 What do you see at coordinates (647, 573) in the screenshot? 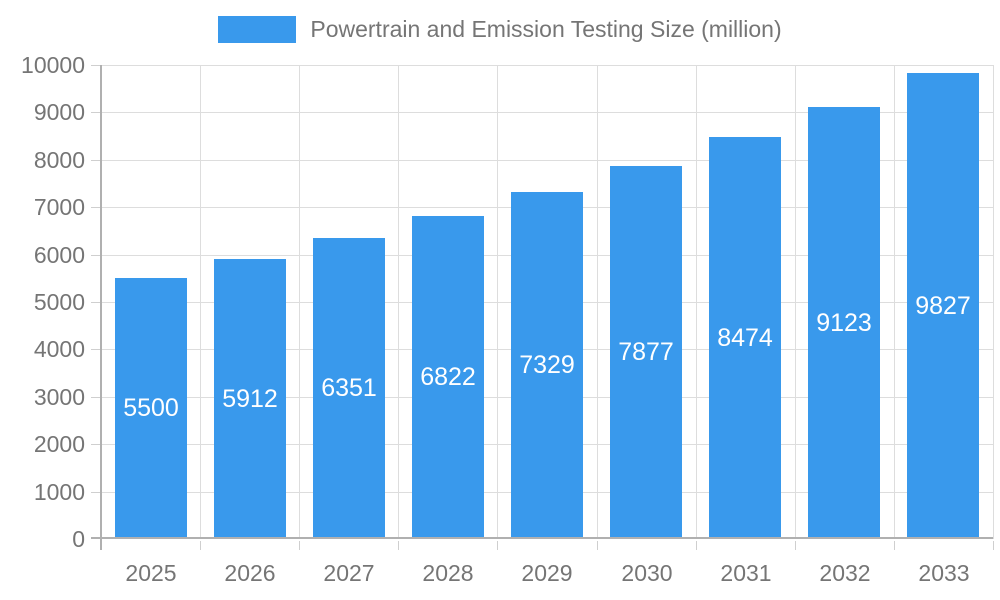
I see `x-tick-label: 2030` at bounding box center [647, 573].